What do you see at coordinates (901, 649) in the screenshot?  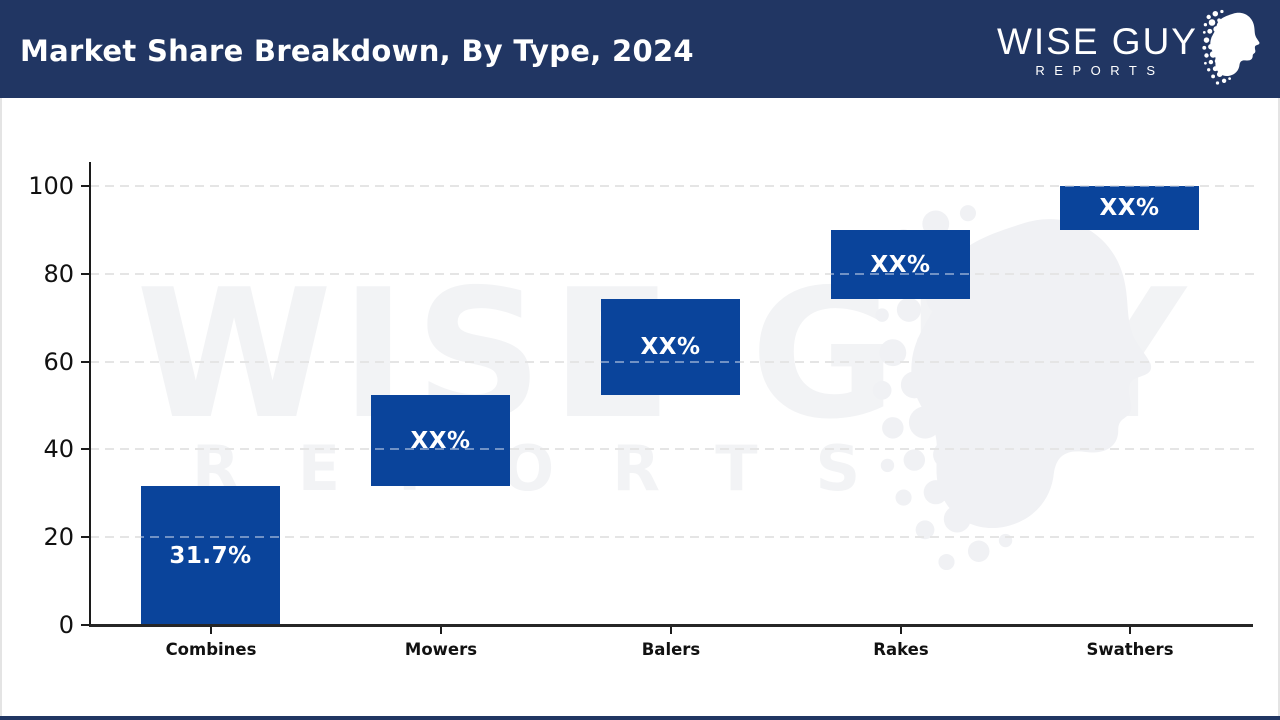 I see `x-axis-label: Rakes` at bounding box center [901, 649].